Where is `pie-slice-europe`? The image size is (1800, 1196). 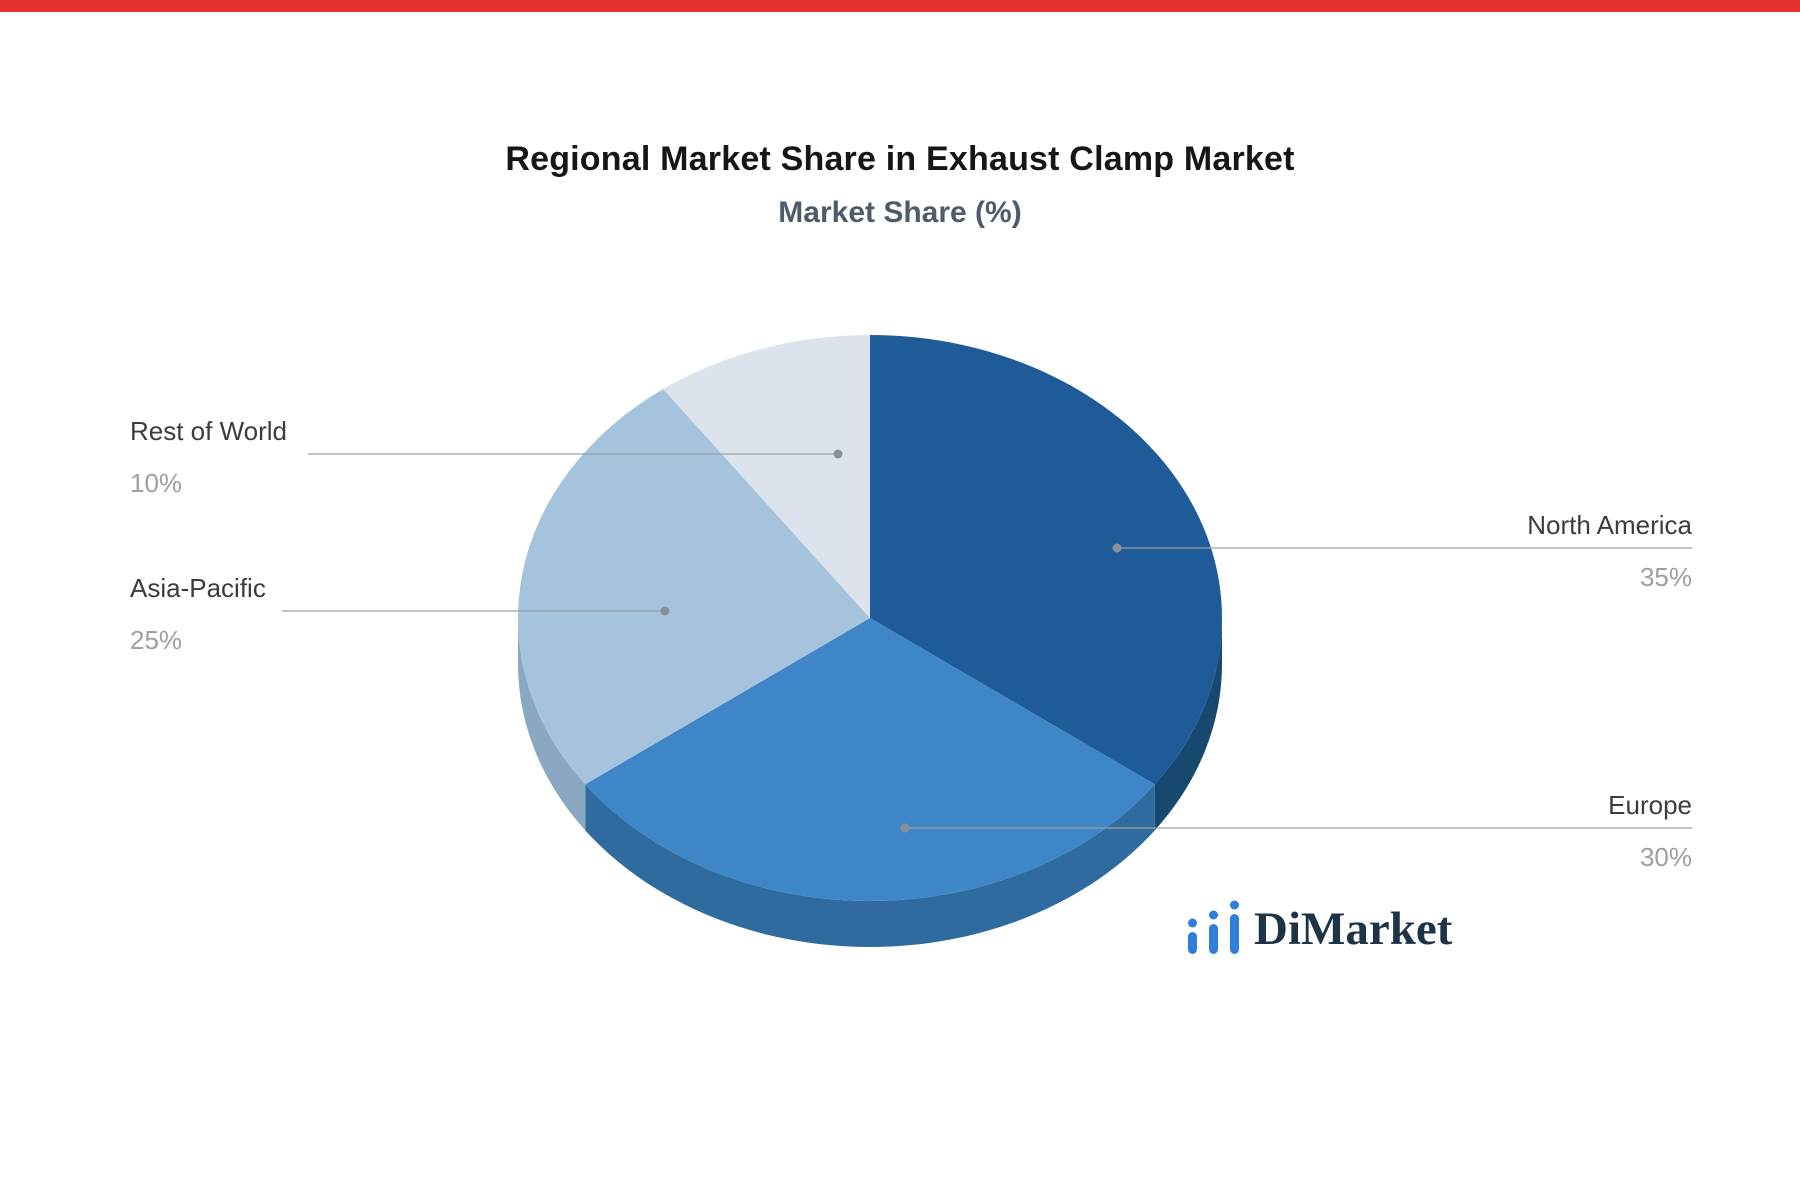
pie-slice-europe is located at coordinates (870, 759).